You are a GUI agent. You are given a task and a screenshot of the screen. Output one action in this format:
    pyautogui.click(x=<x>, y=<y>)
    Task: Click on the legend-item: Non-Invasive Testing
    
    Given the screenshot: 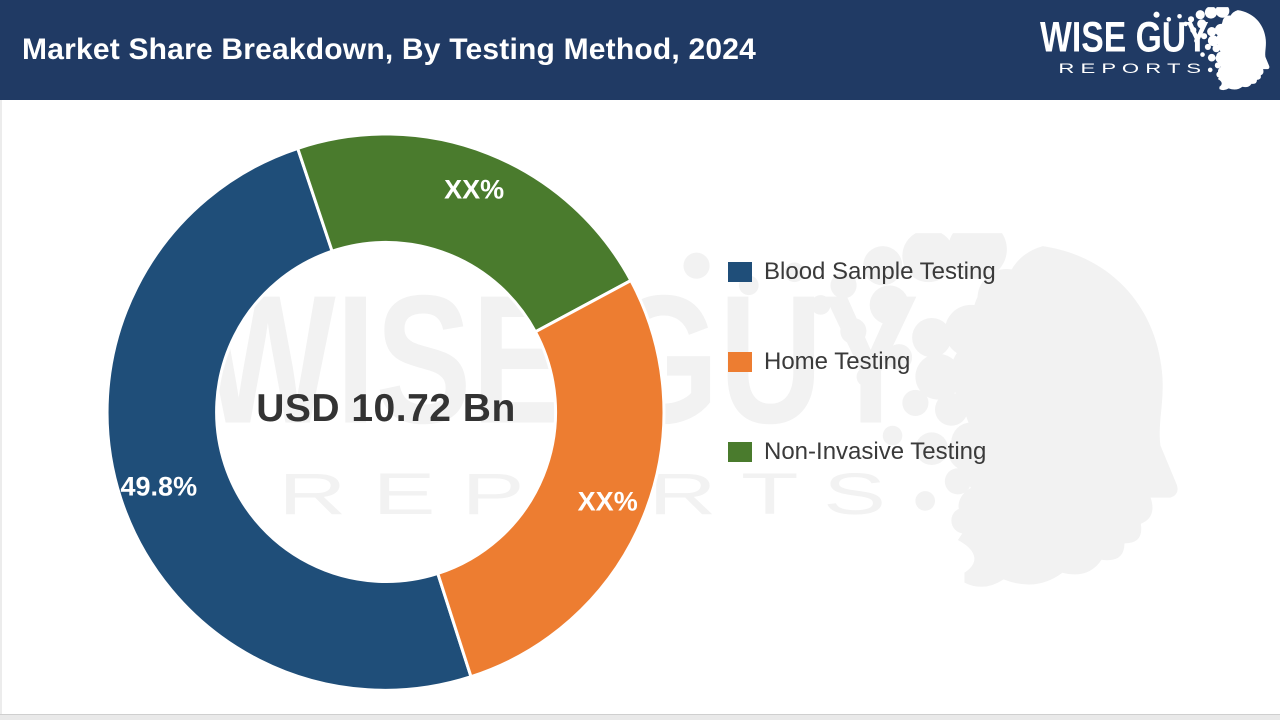 What is the action you would take?
    pyautogui.click(x=857, y=452)
    